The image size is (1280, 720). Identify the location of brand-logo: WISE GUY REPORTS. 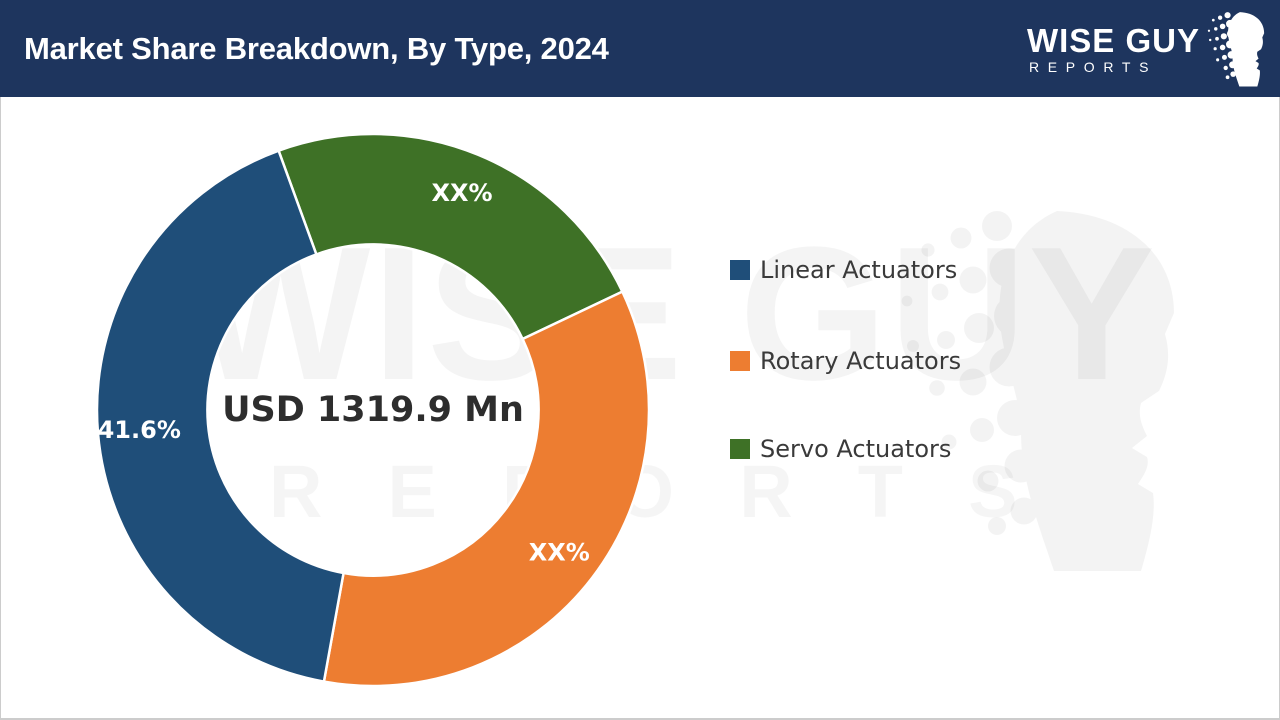
(1146, 48).